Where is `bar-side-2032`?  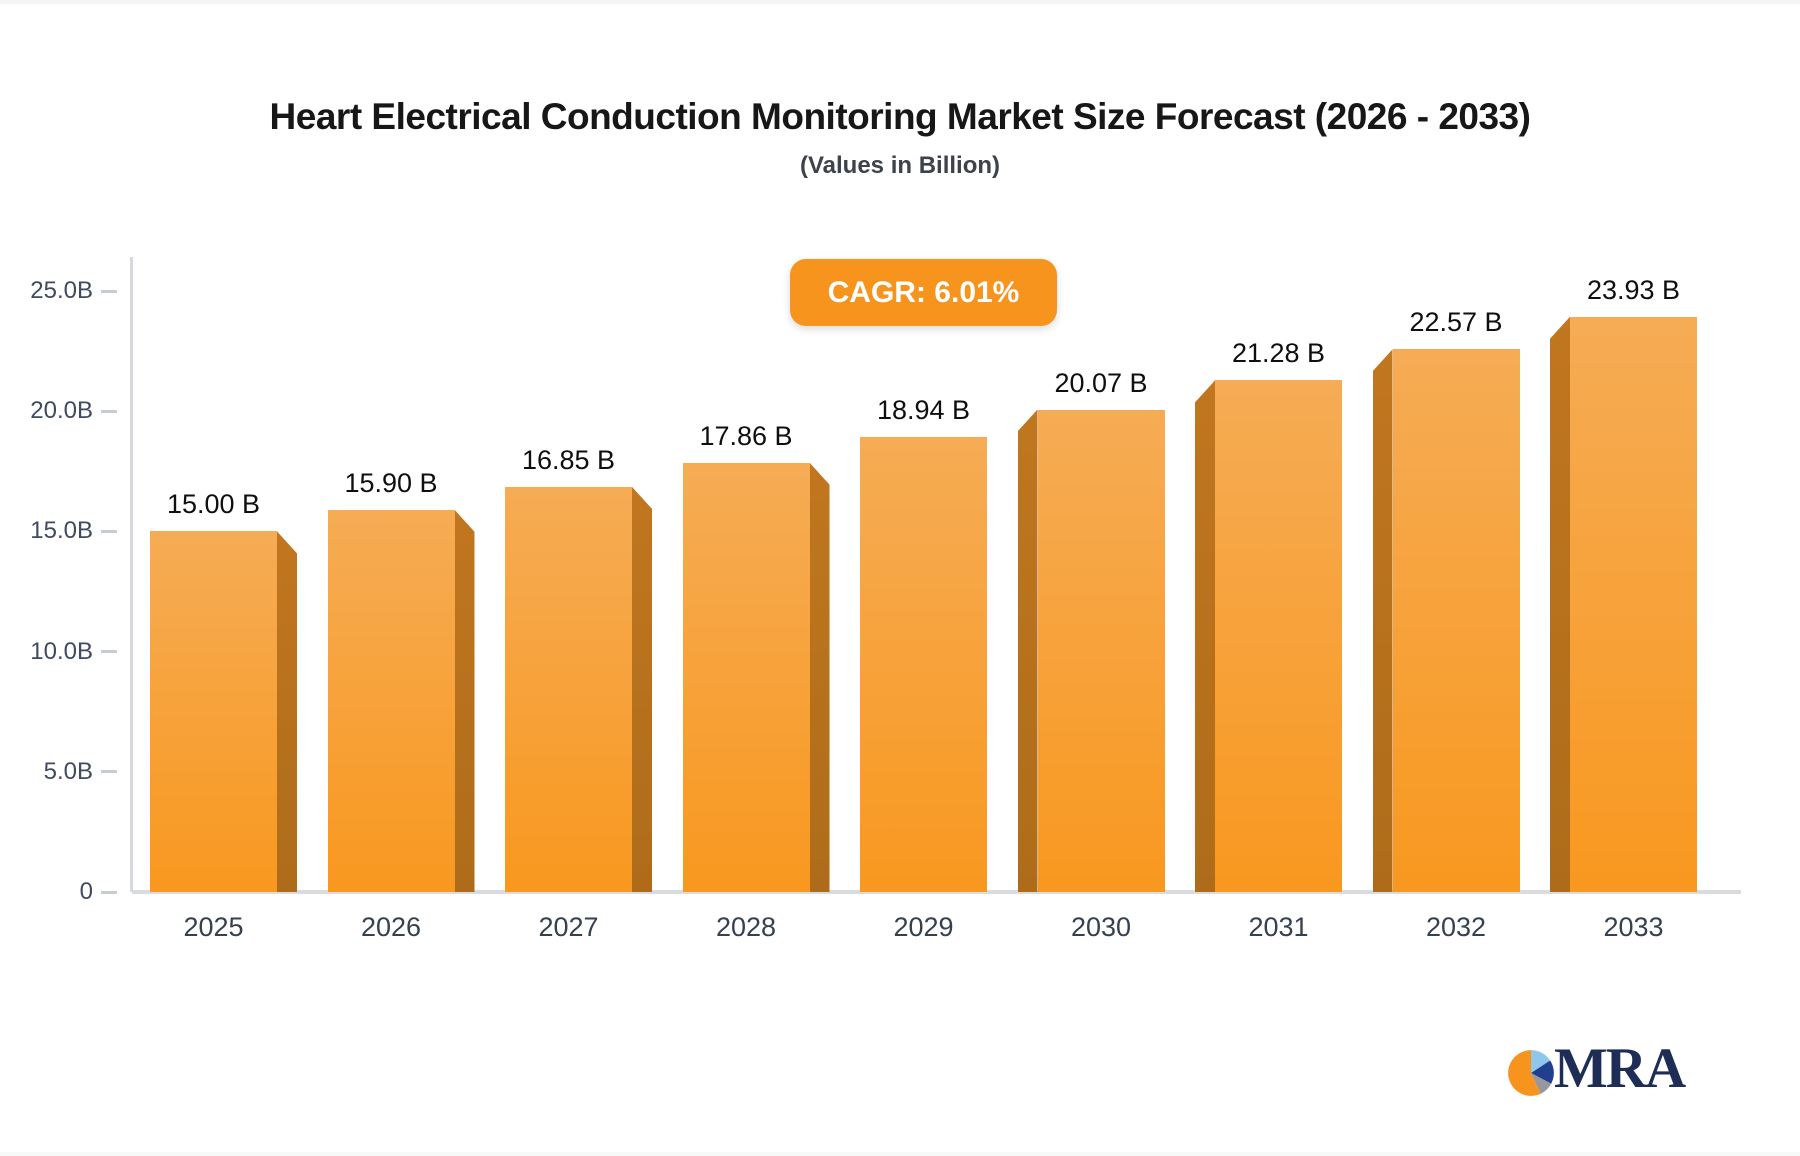 bar-side-2032 is located at coordinates (1382, 620).